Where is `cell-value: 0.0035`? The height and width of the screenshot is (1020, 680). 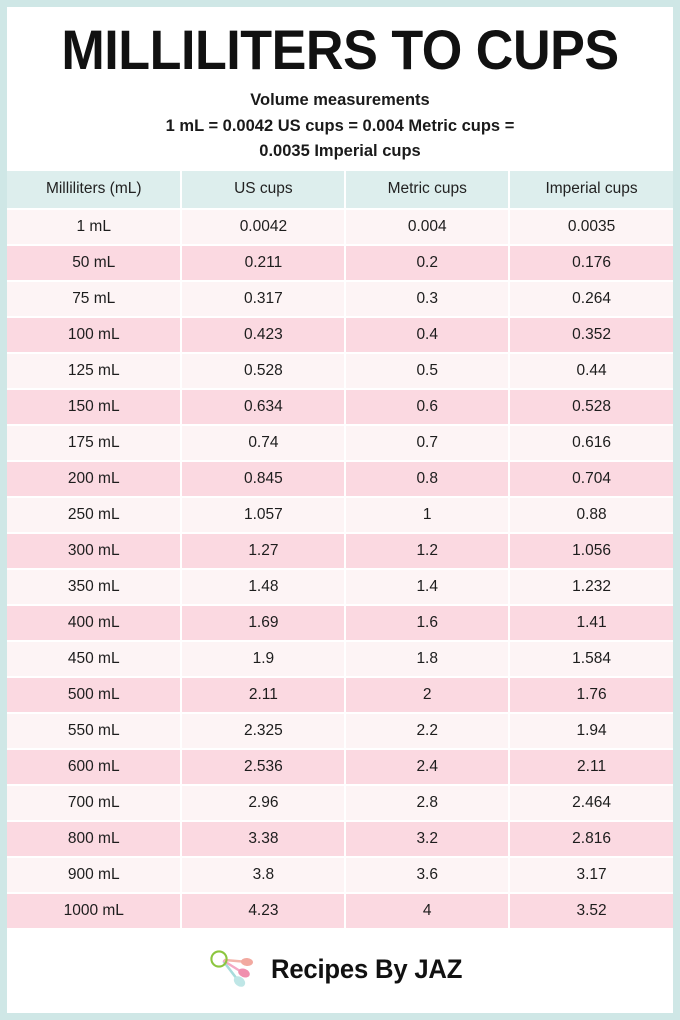 cell-value: 0.0035 is located at coordinates (591, 227).